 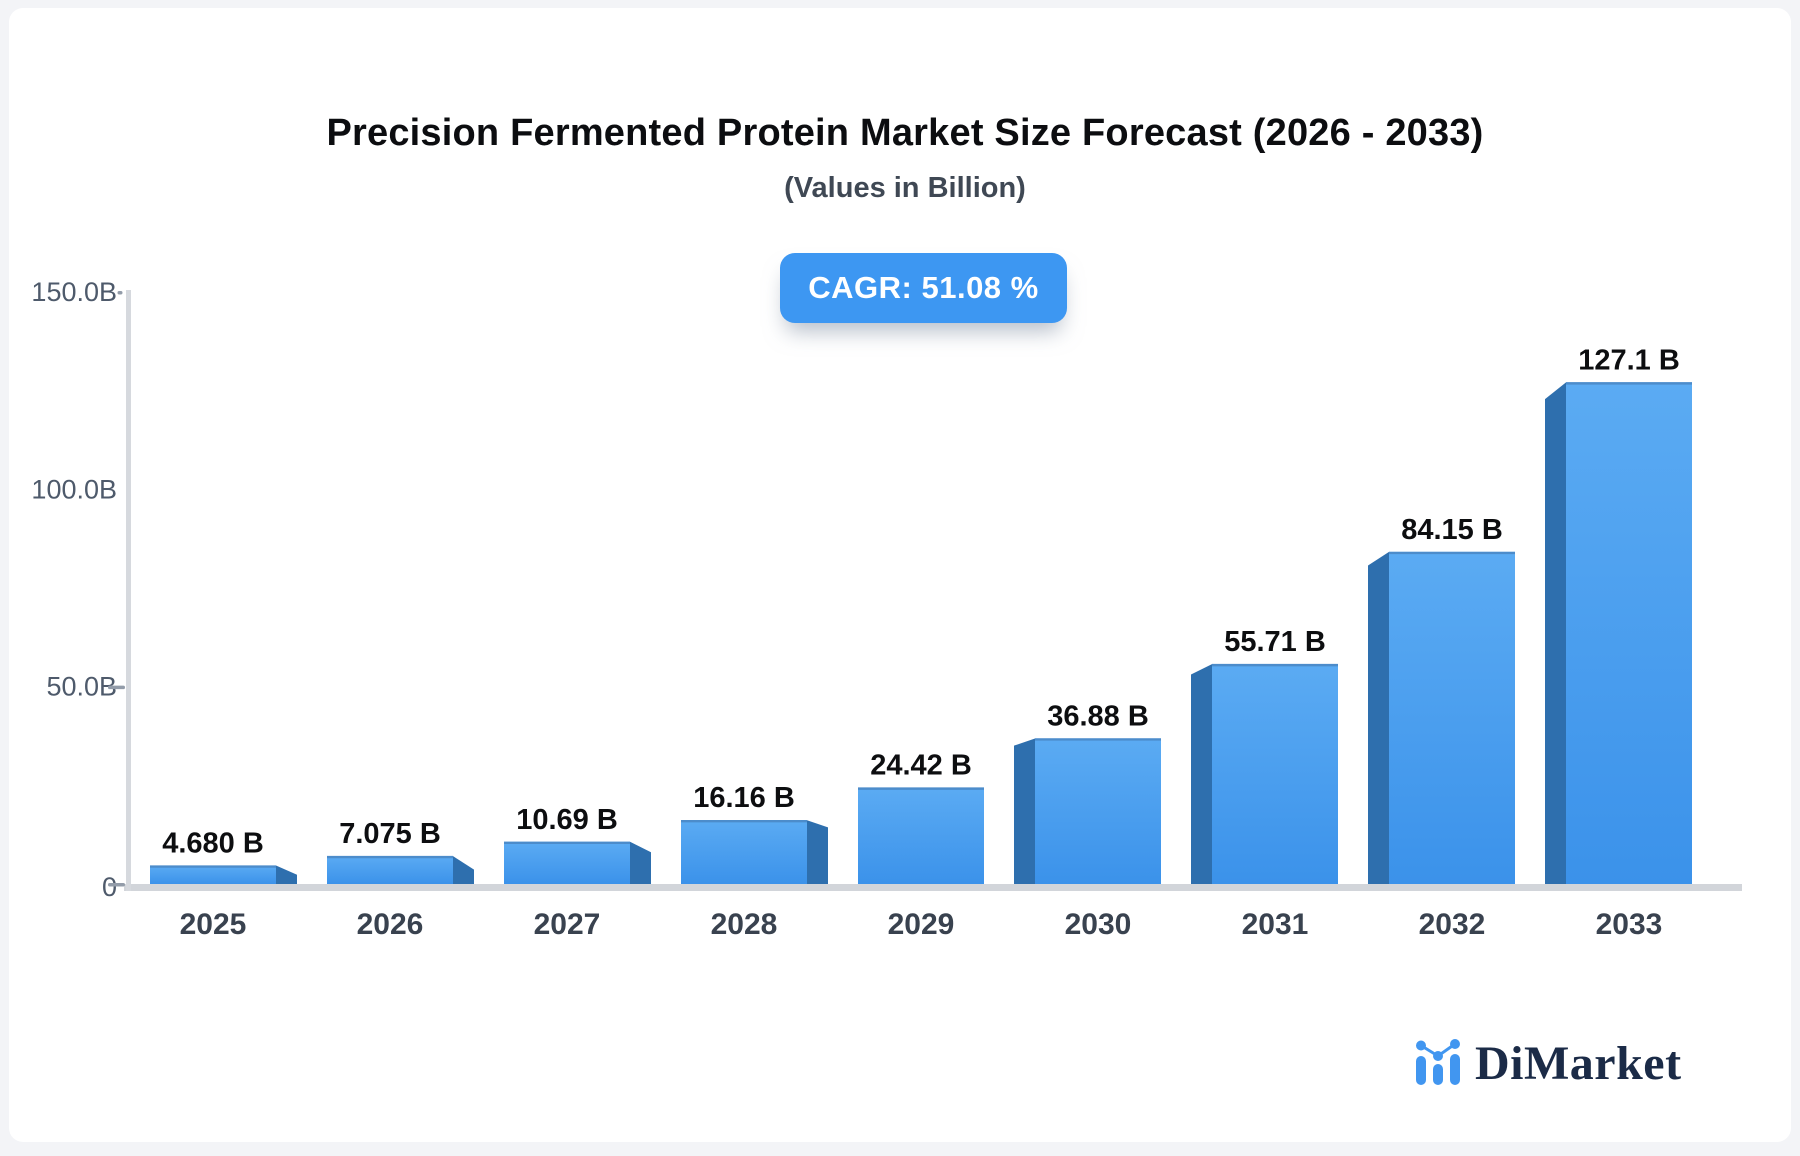 What do you see at coordinates (213, 874) in the screenshot?
I see `bar-2025` at bounding box center [213, 874].